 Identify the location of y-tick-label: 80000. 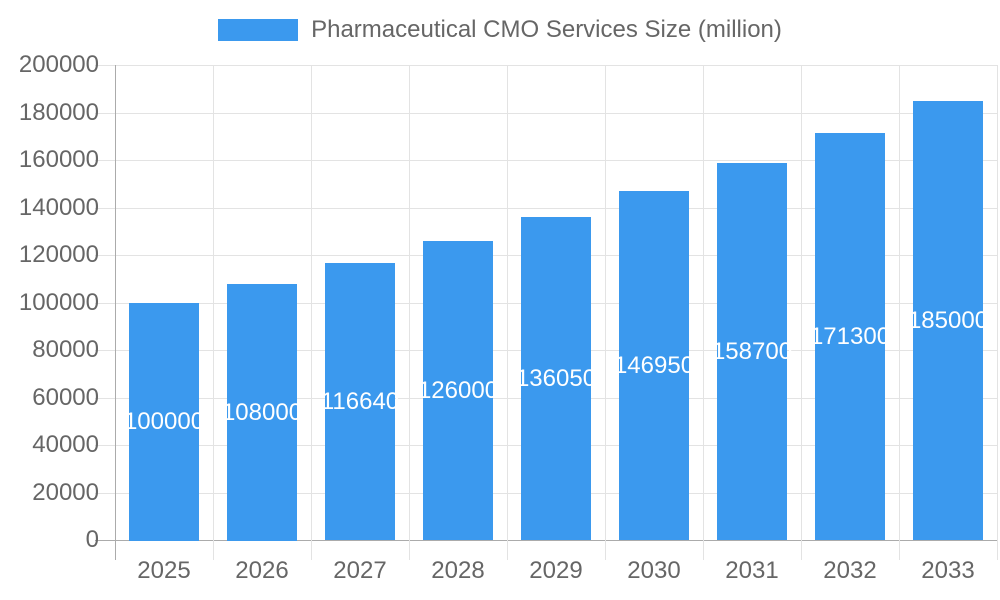
(65, 349).